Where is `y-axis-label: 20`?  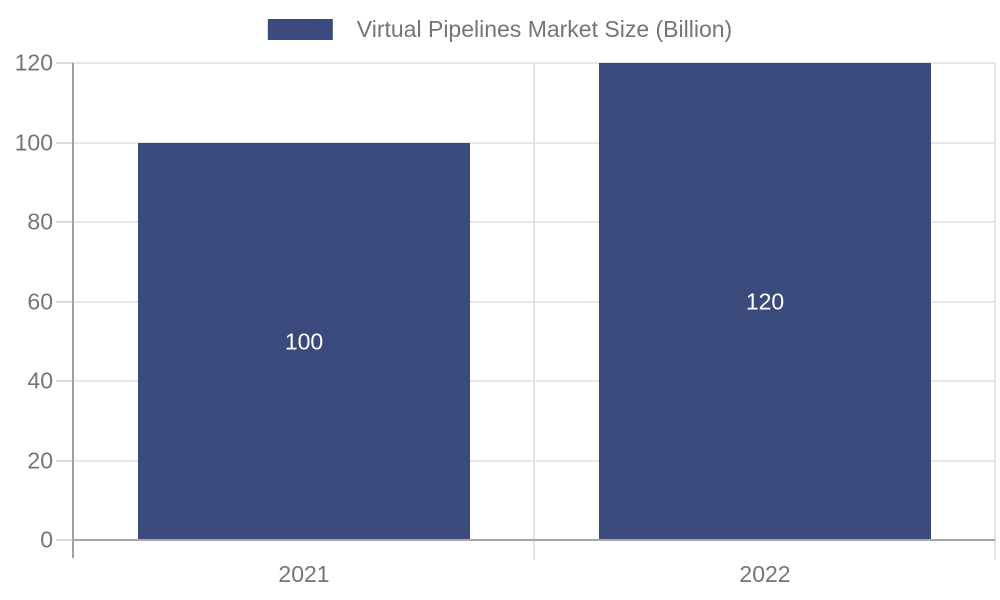
y-axis-label: 20 is located at coordinates (40, 460).